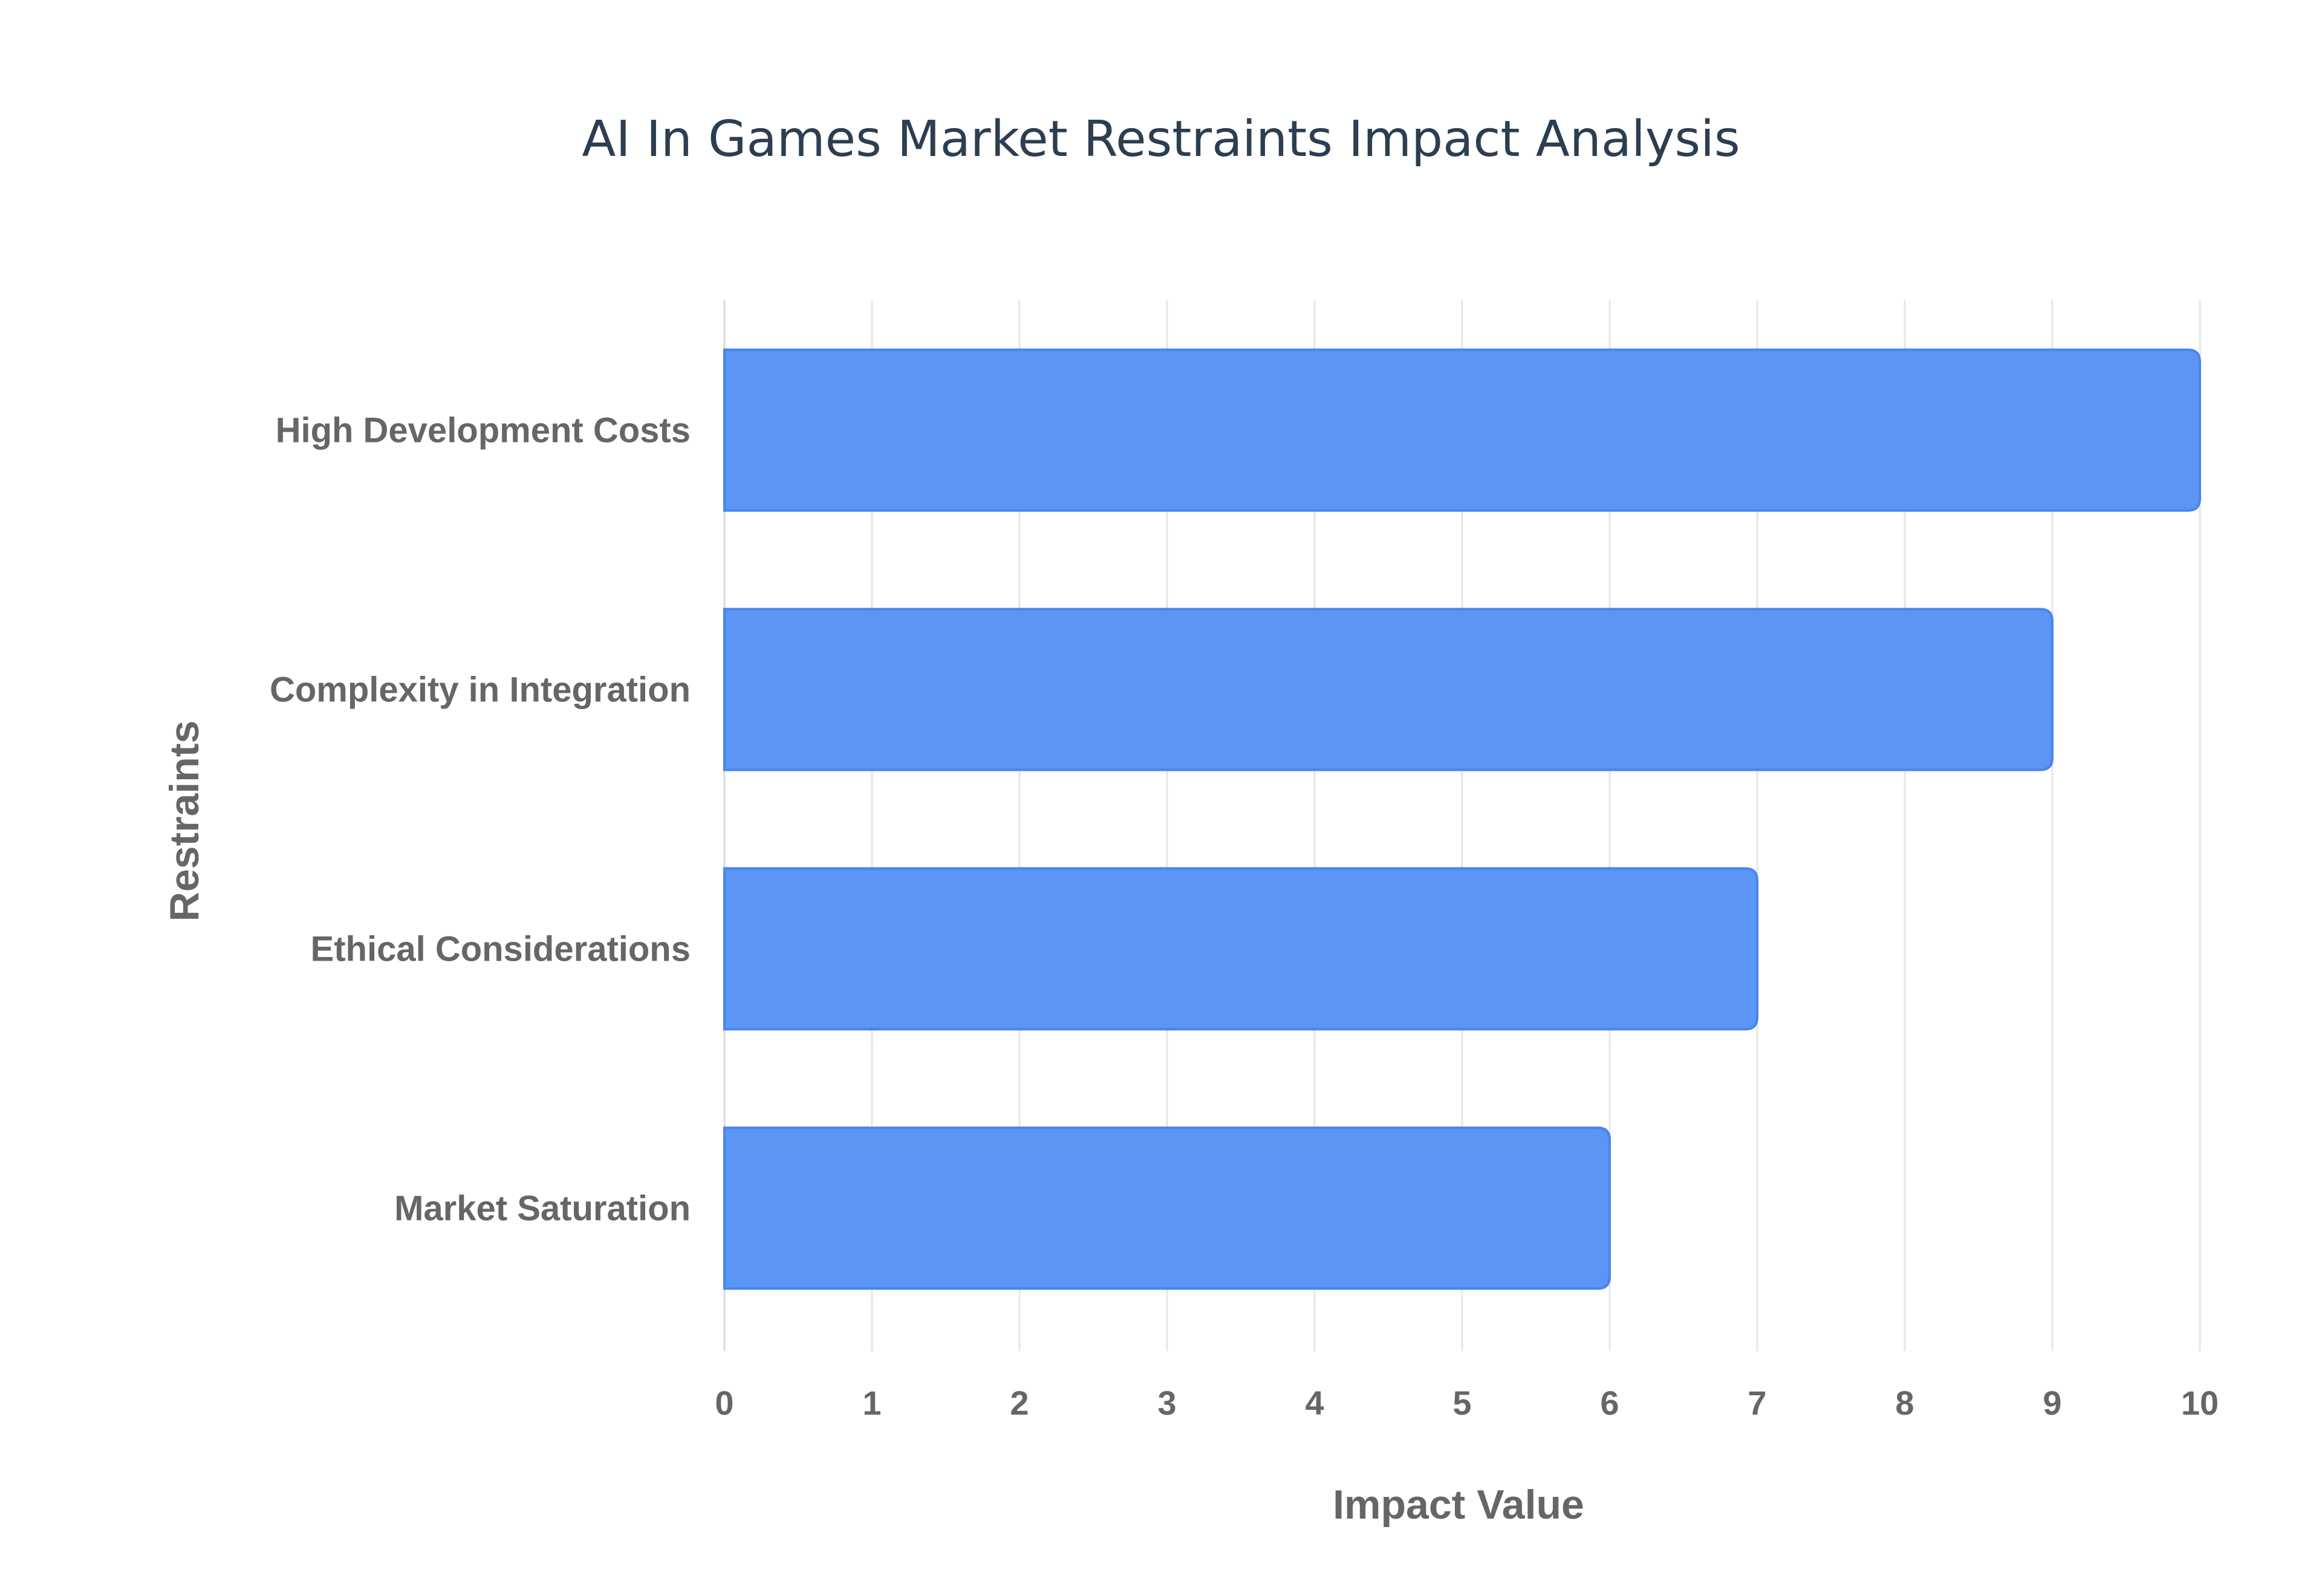 The image size is (2322, 1596). I want to click on x-tick-label-4: 4, so click(1315, 1403).